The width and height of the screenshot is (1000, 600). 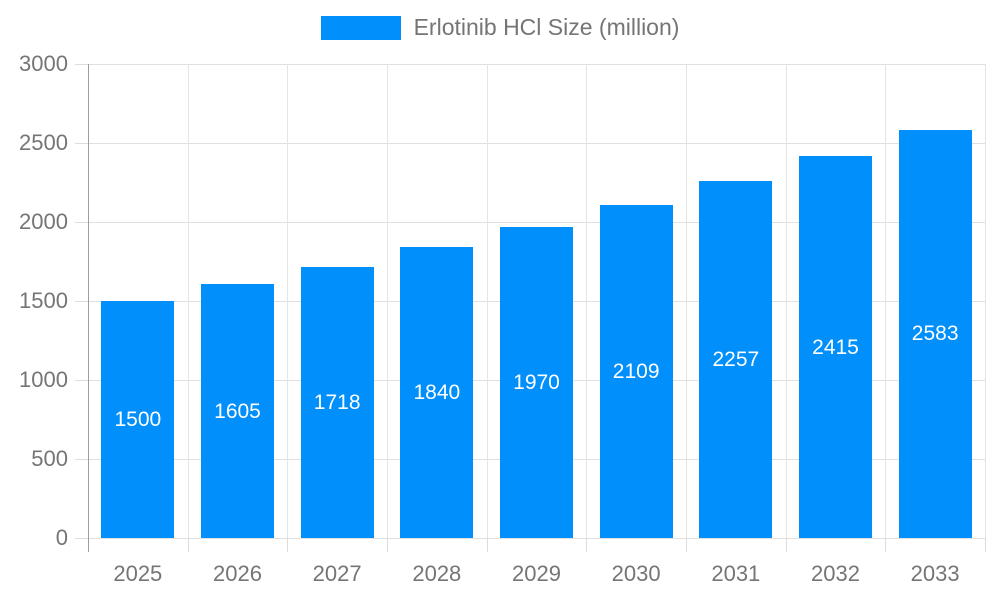 What do you see at coordinates (43, 63) in the screenshot?
I see `y-axis-label: 3000` at bounding box center [43, 63].